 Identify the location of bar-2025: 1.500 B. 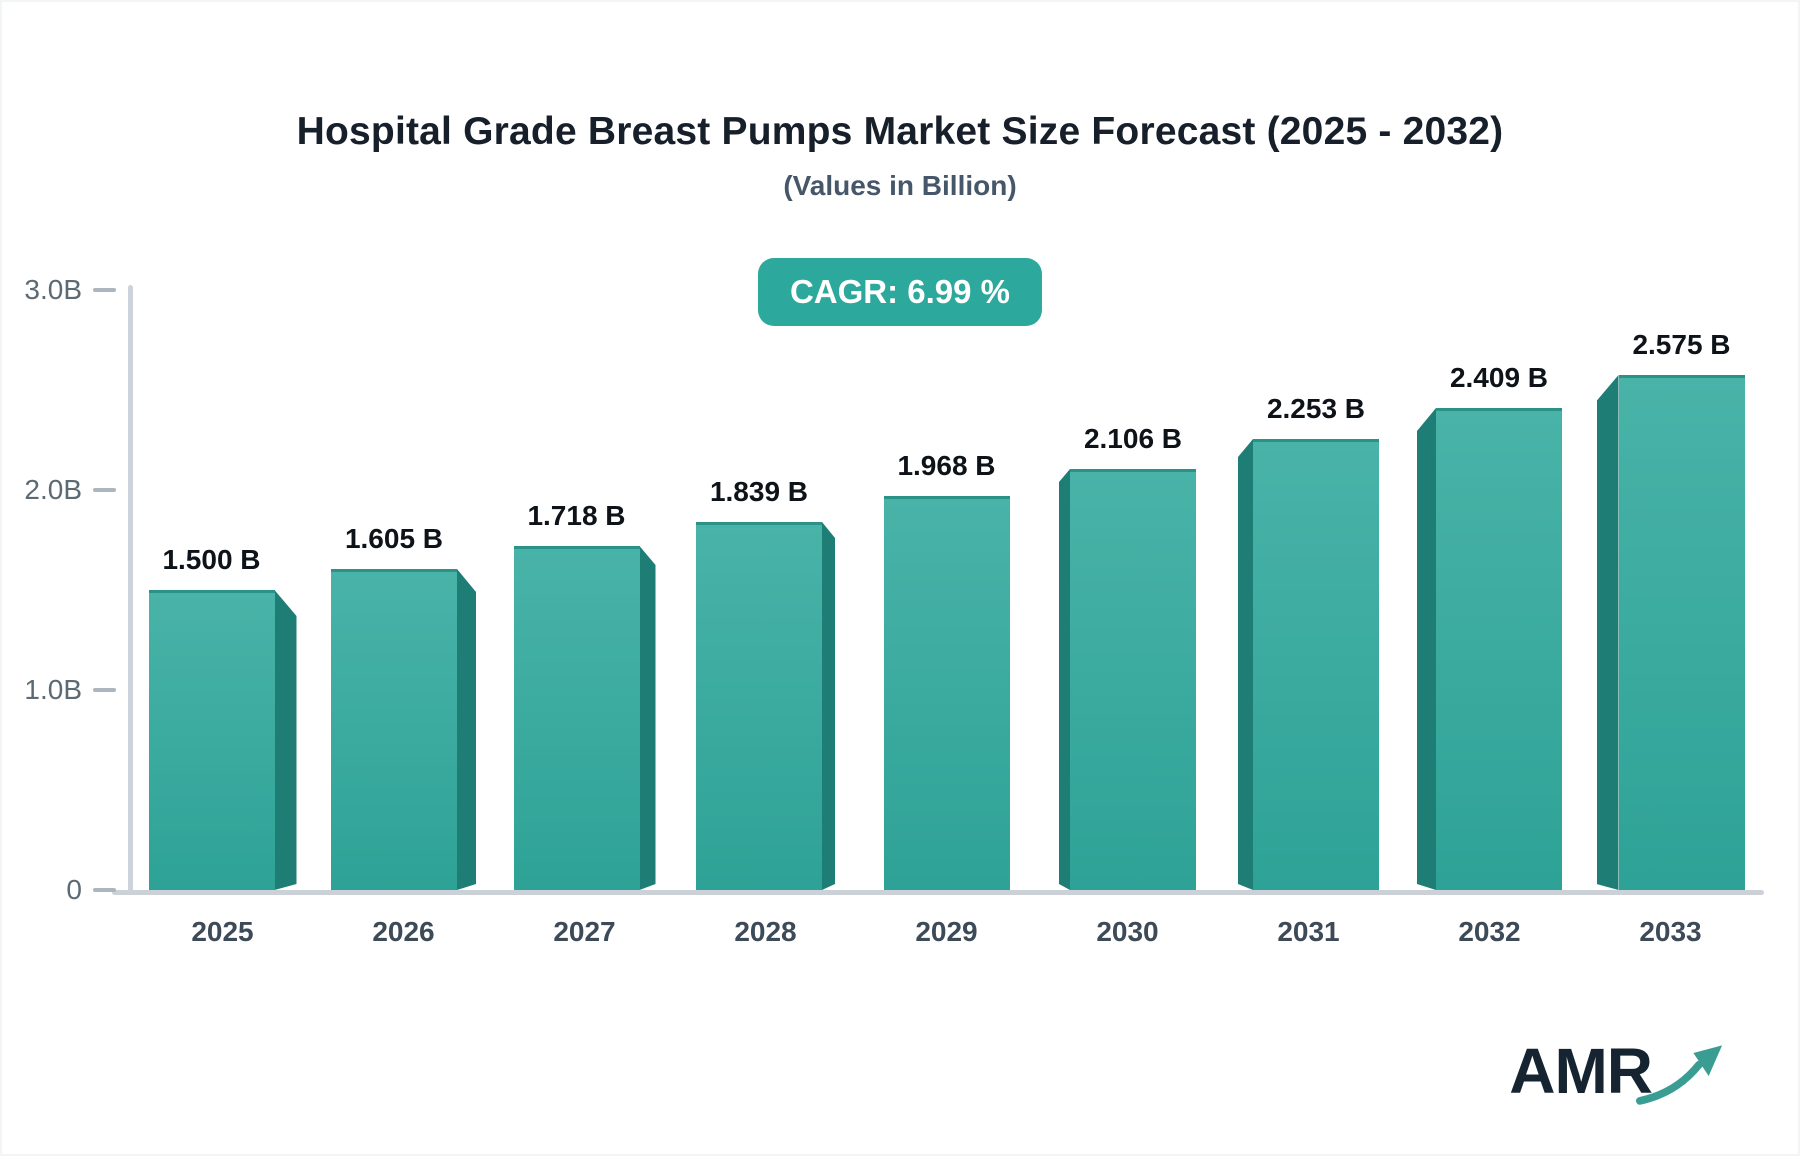
(222, 717).